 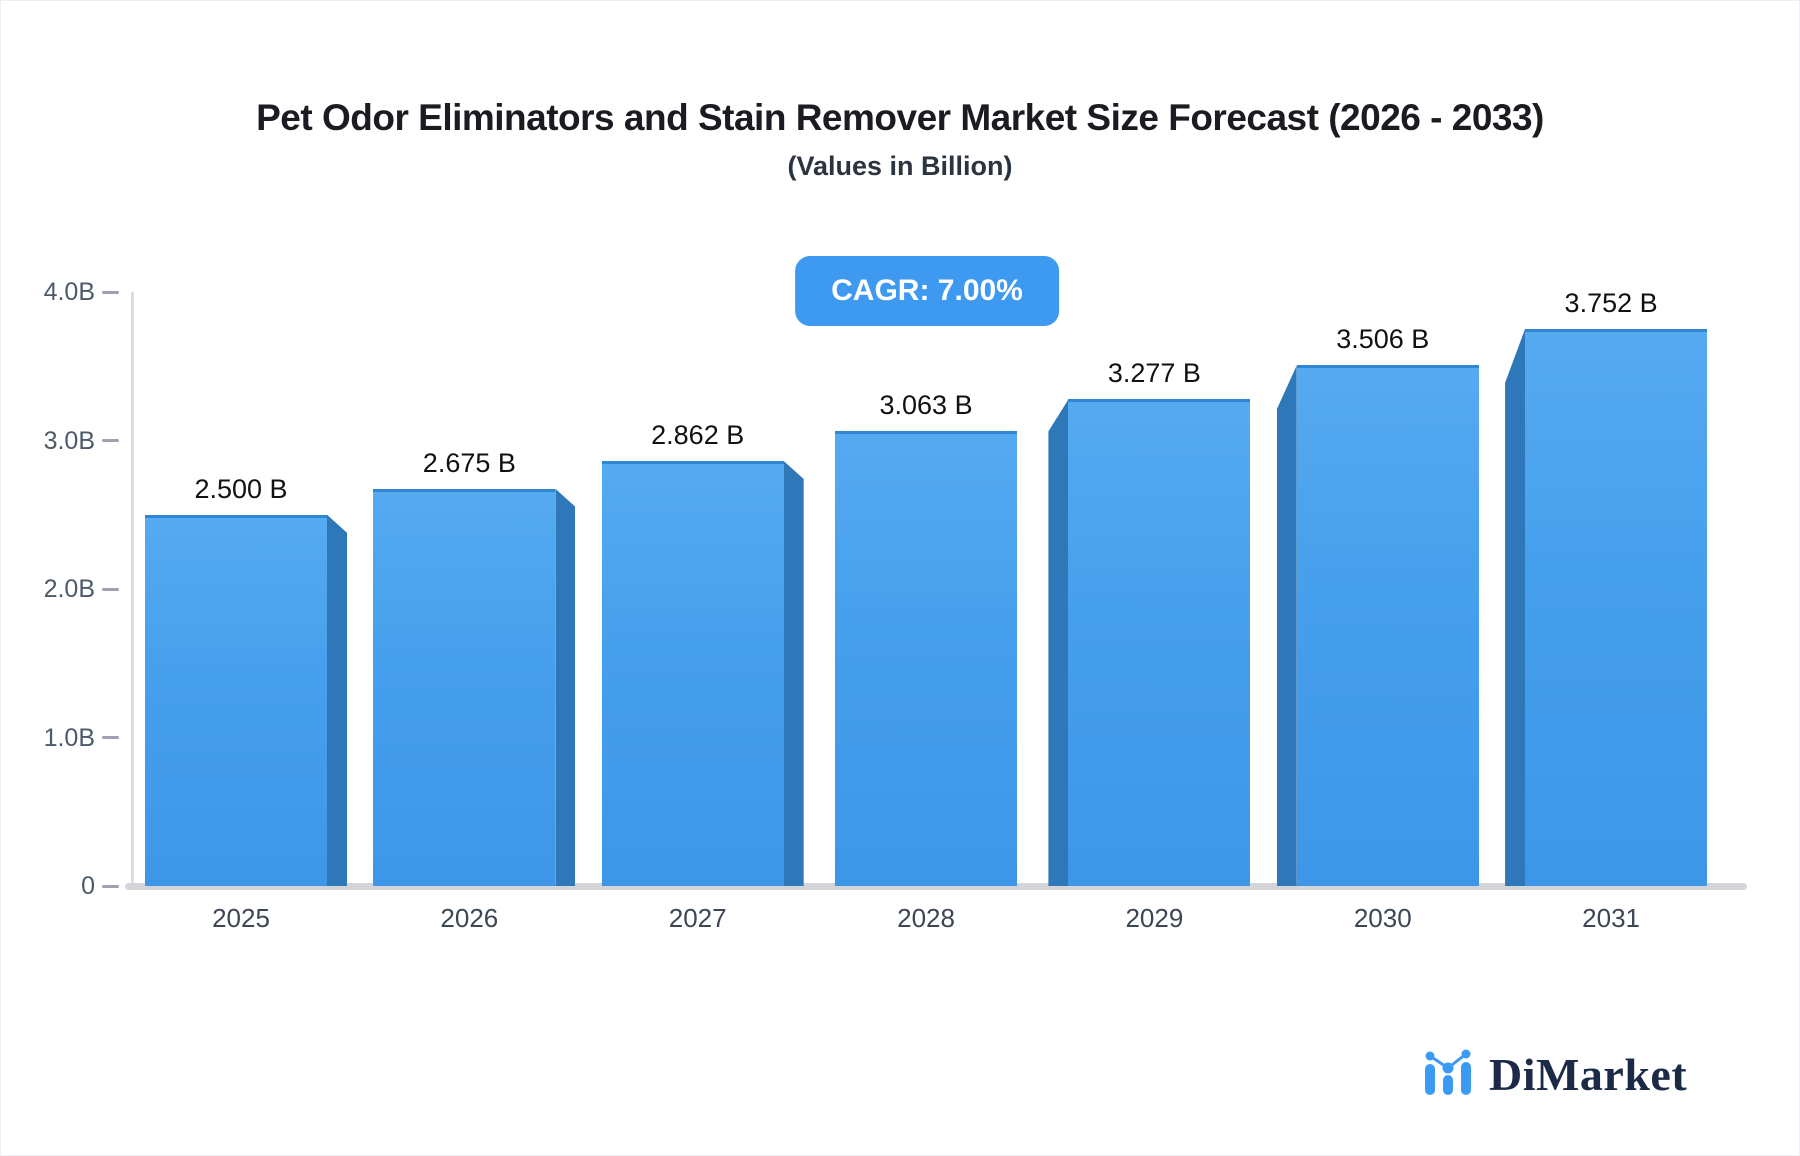 I want to click on bar-2026, so click(x=464, y=687).